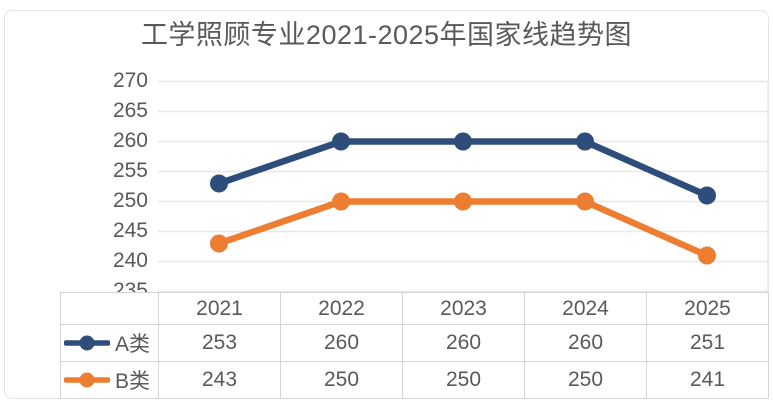  I want to click on chart-title: 工学照顾专业2021-2025年国家线趋势图, so click(386, 35).